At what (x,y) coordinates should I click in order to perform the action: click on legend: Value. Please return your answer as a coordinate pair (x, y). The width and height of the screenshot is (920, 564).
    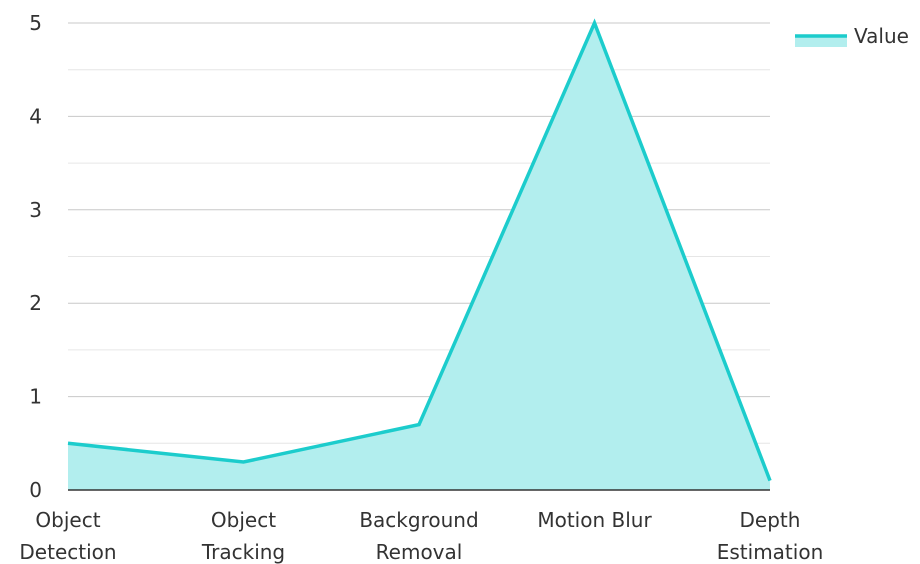
    Looking at the image, I should click on (852, 36).